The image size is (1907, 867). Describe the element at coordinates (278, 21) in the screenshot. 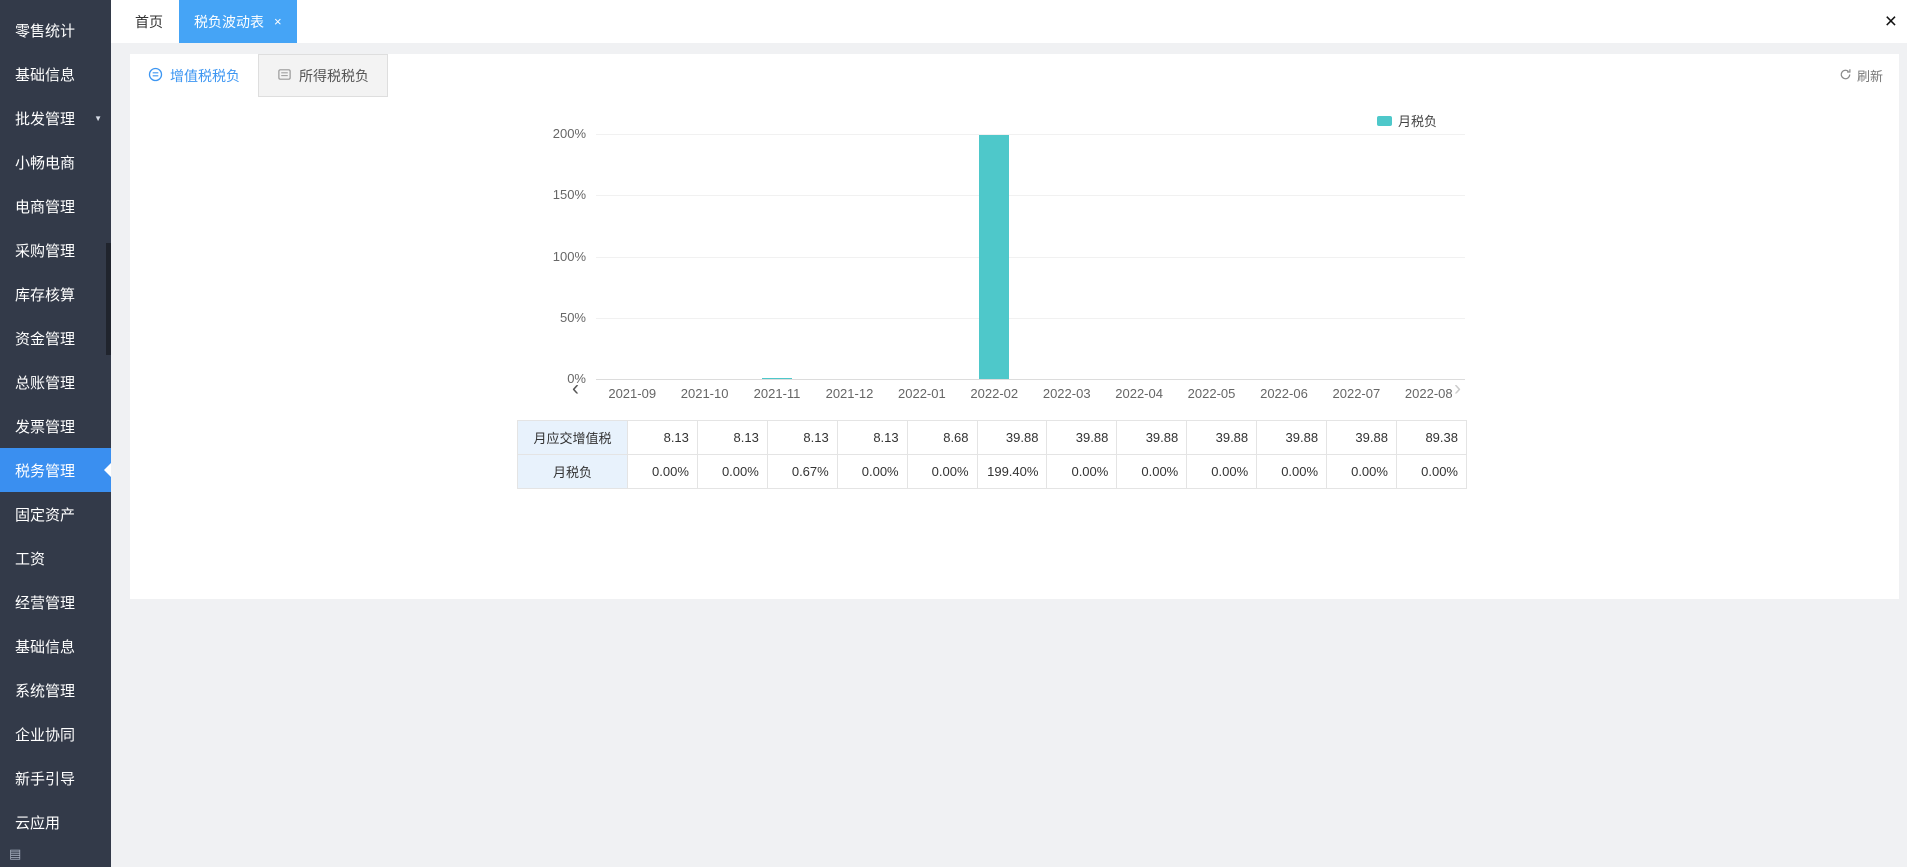

I see `tab-close-icon: ×` at that location.